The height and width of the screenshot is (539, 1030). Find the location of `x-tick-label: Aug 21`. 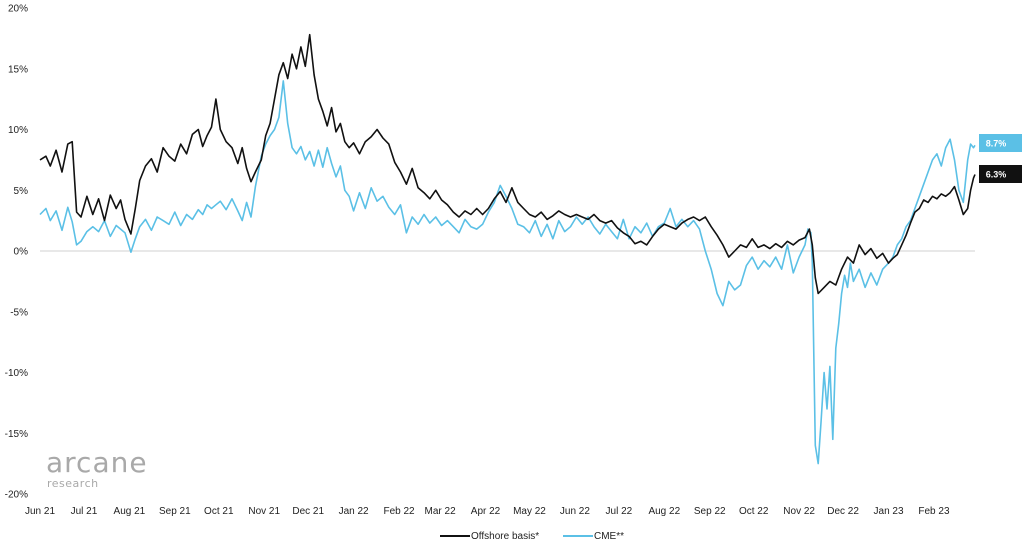

x-tick-label: Aug 21 is located at coordinates (130, 511).